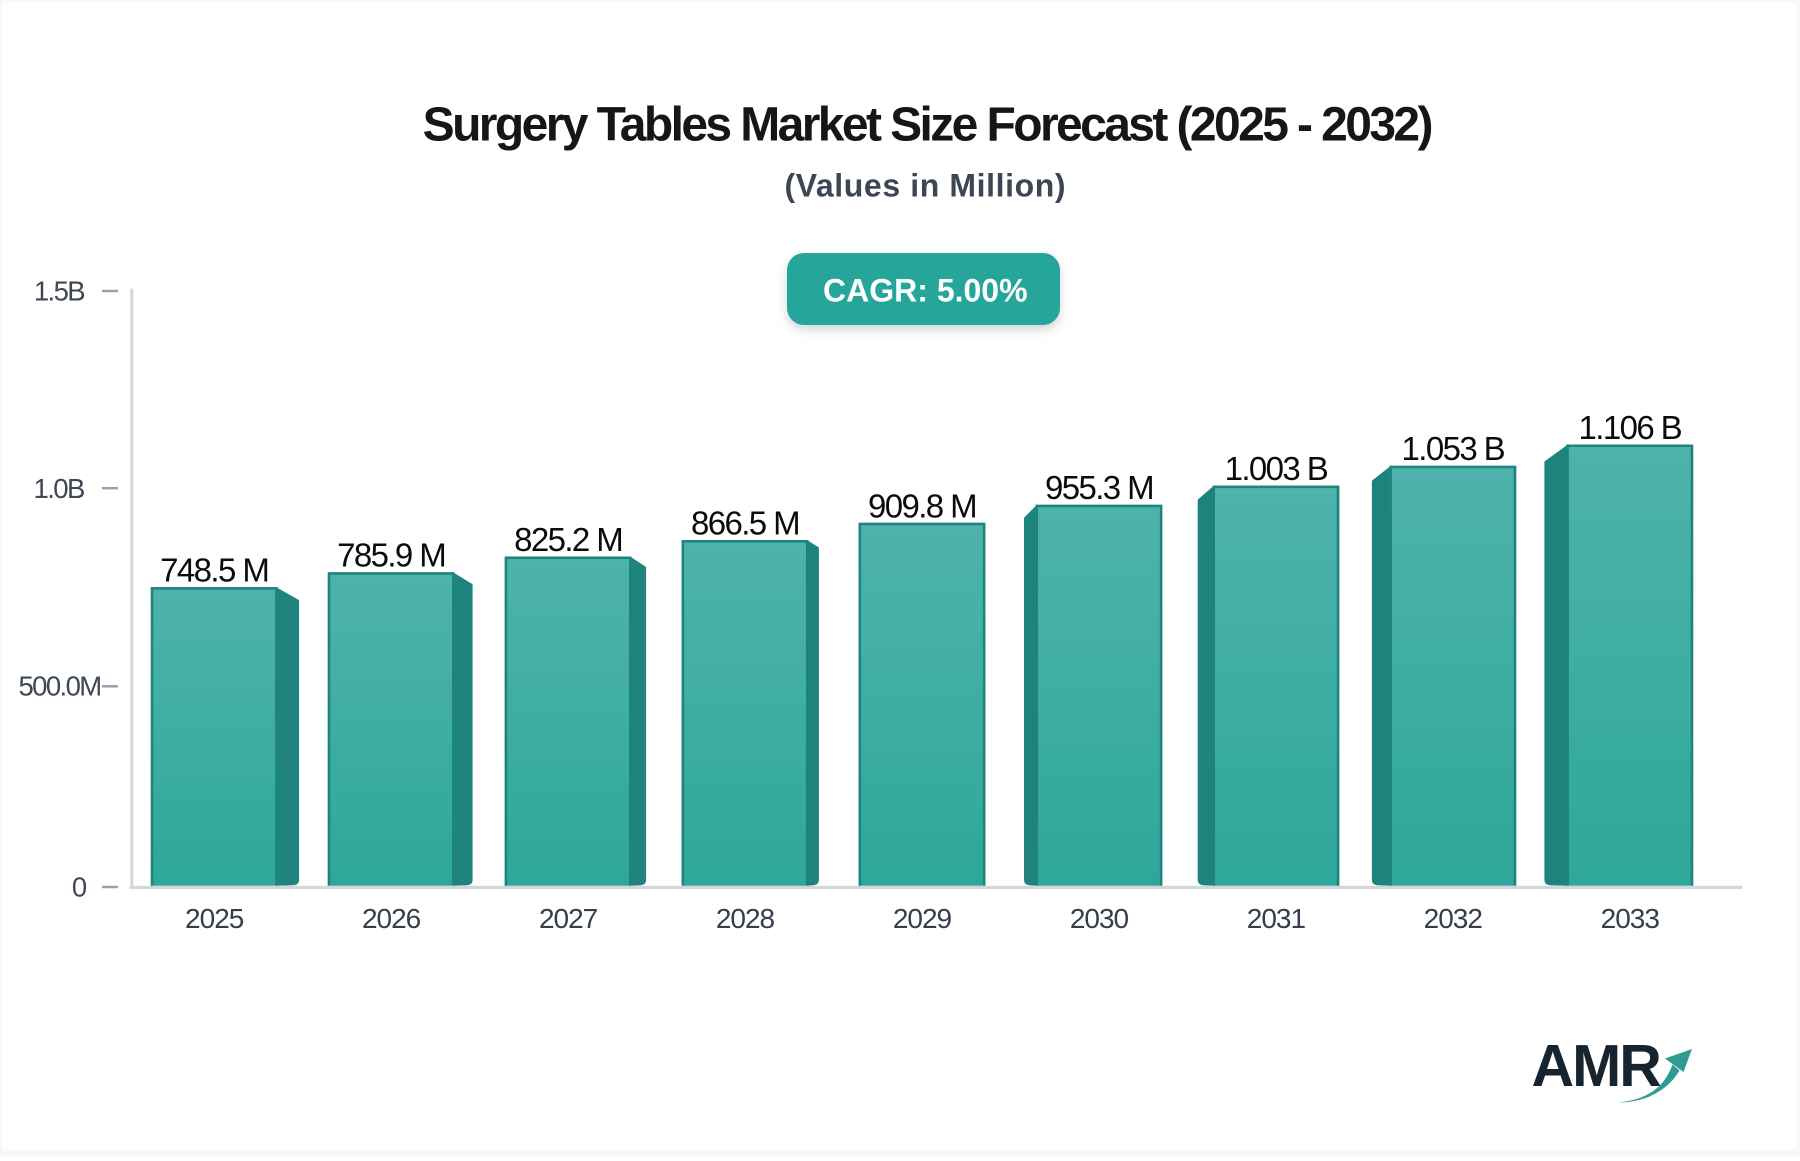 The image size is (1800, 1161). I want to click on svg-text: CAGR: 5.00%, so click(925, 290).